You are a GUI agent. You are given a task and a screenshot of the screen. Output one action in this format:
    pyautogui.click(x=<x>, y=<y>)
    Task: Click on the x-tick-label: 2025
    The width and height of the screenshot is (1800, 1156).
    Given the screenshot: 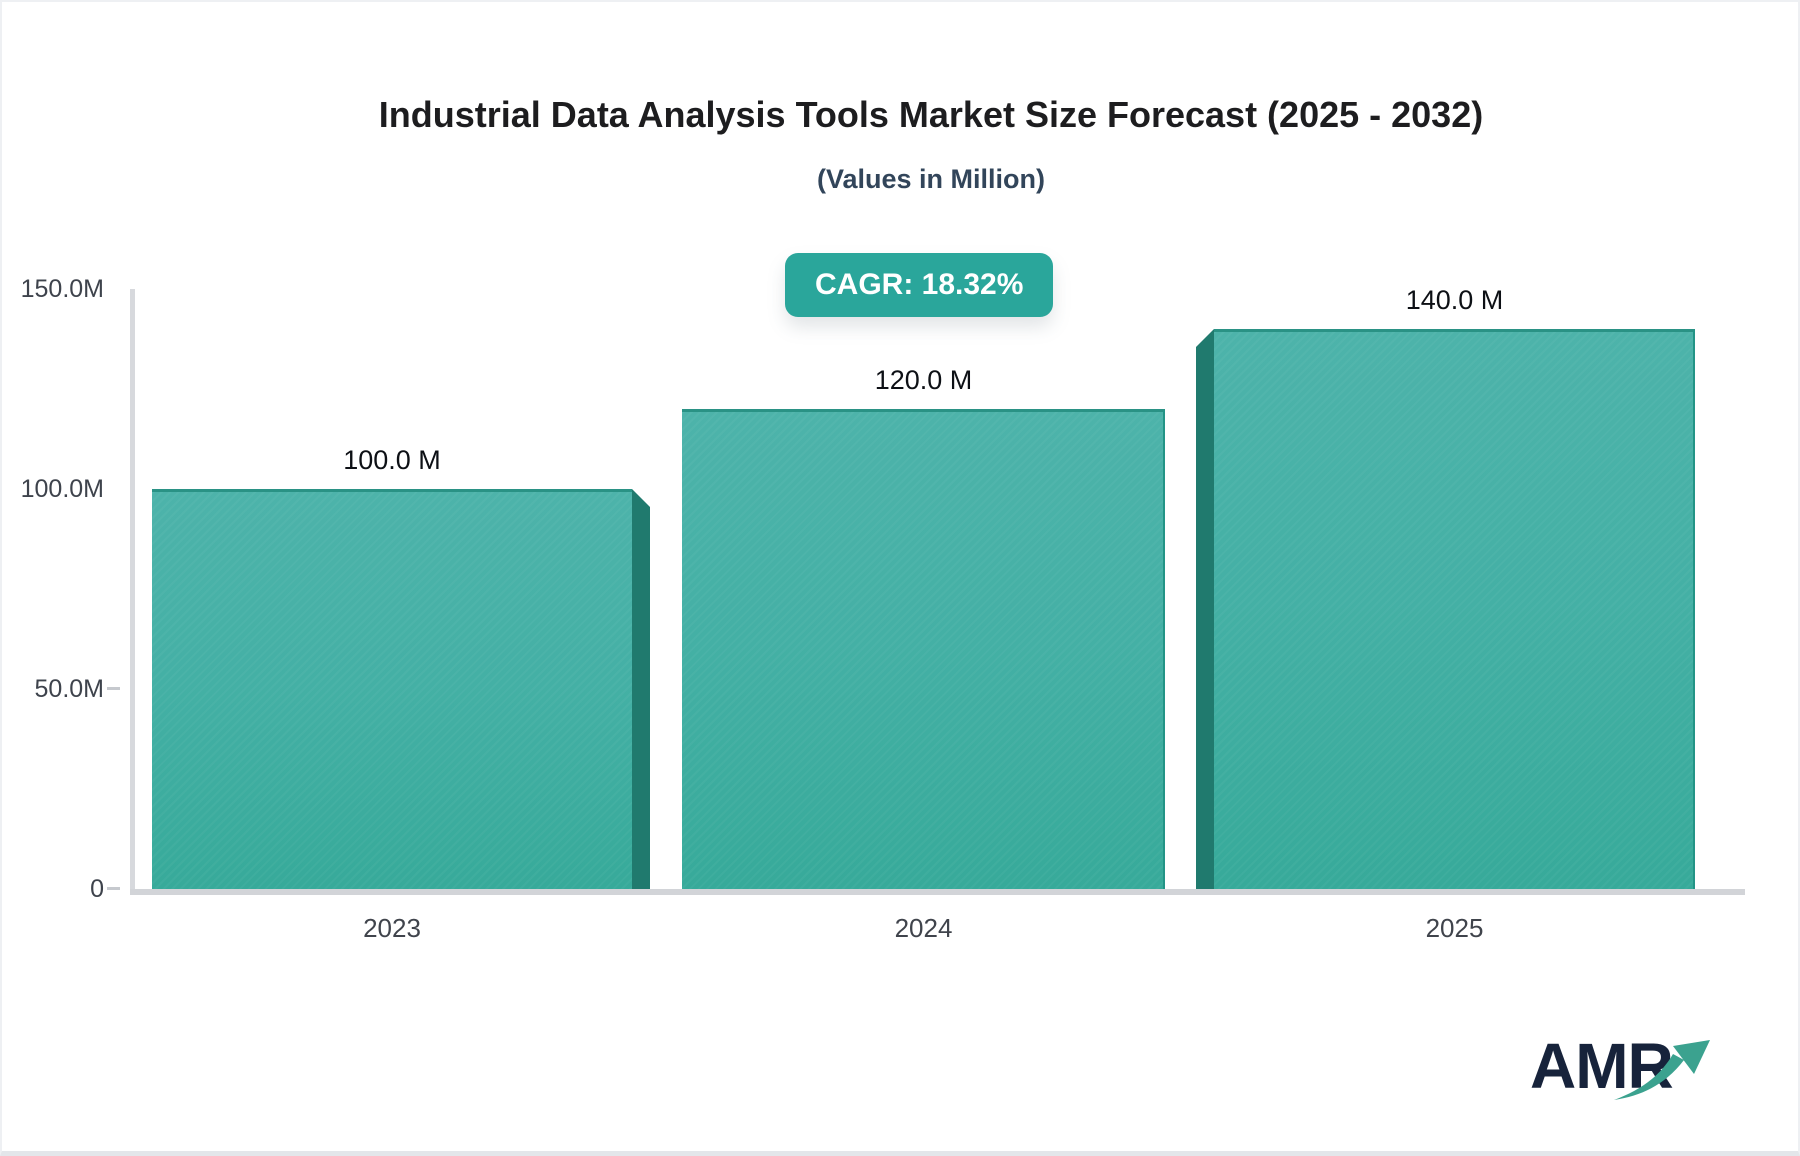 What is the action you would take?
    pyautogui.click(x=1454, y=928)
    